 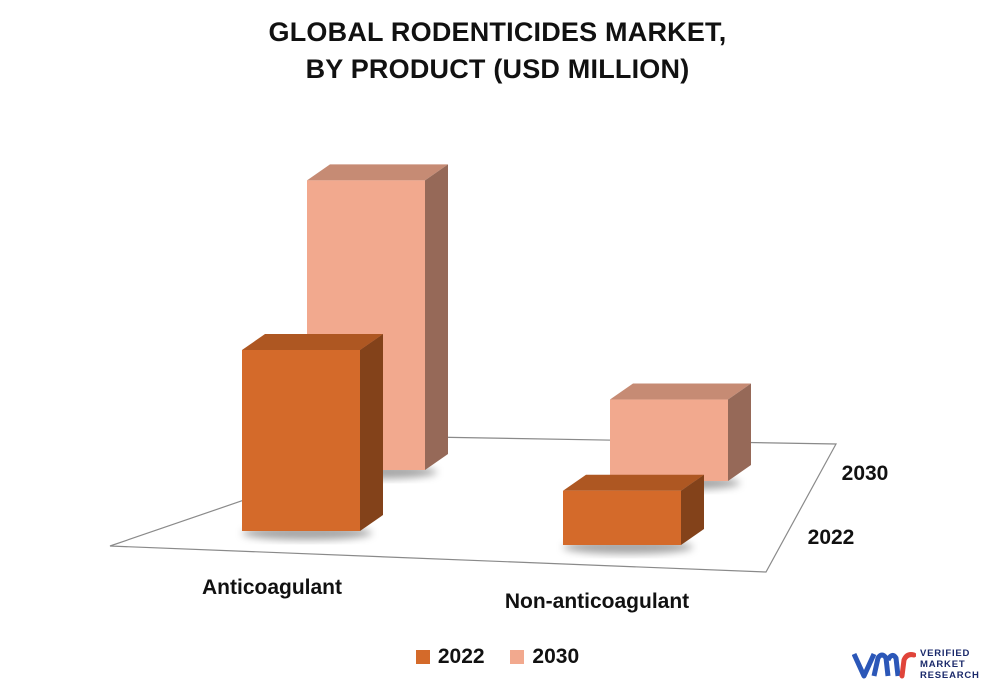 I want to click on brand-line-2: MARKET, so click(x=943, y=664).